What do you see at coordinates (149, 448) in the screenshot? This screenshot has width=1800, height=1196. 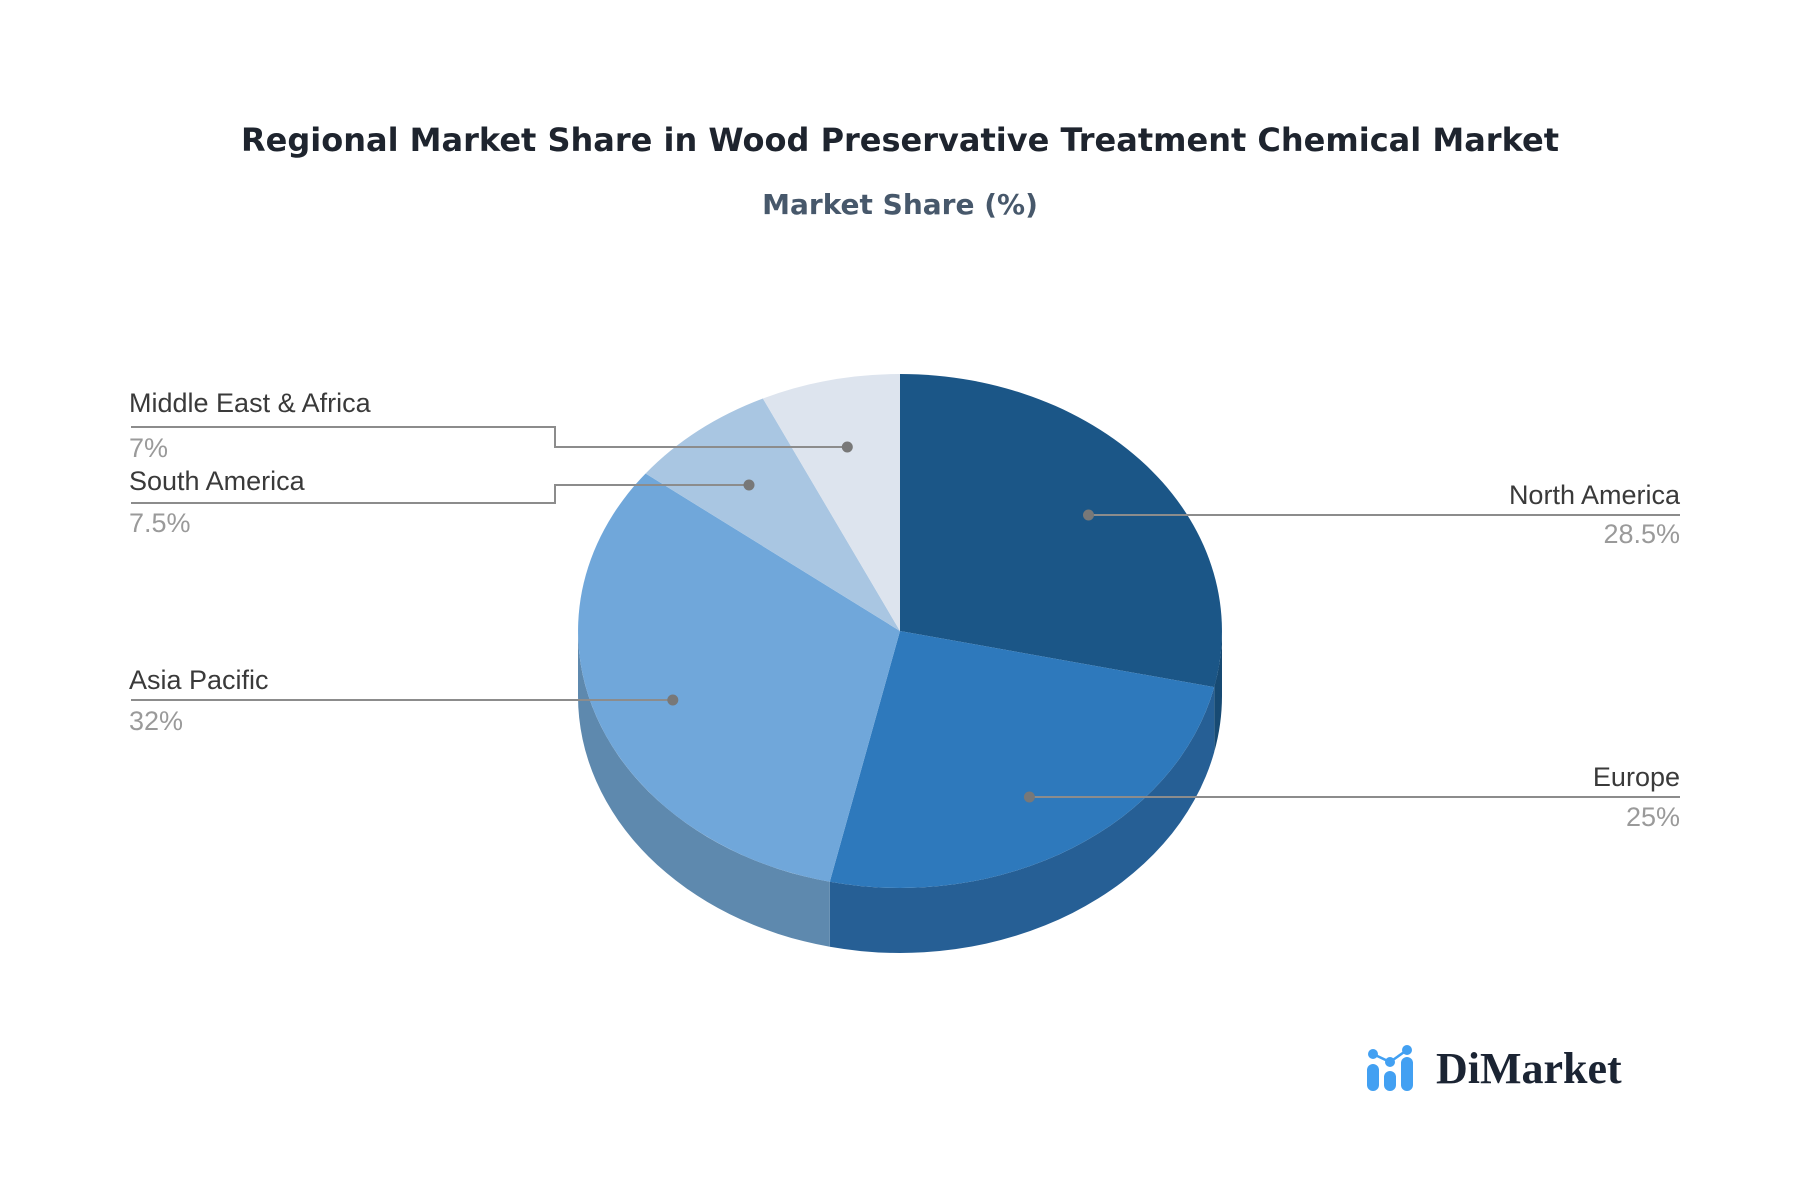 I see `value-middle-east-africa: 7%` at bounding box center [149, 448].